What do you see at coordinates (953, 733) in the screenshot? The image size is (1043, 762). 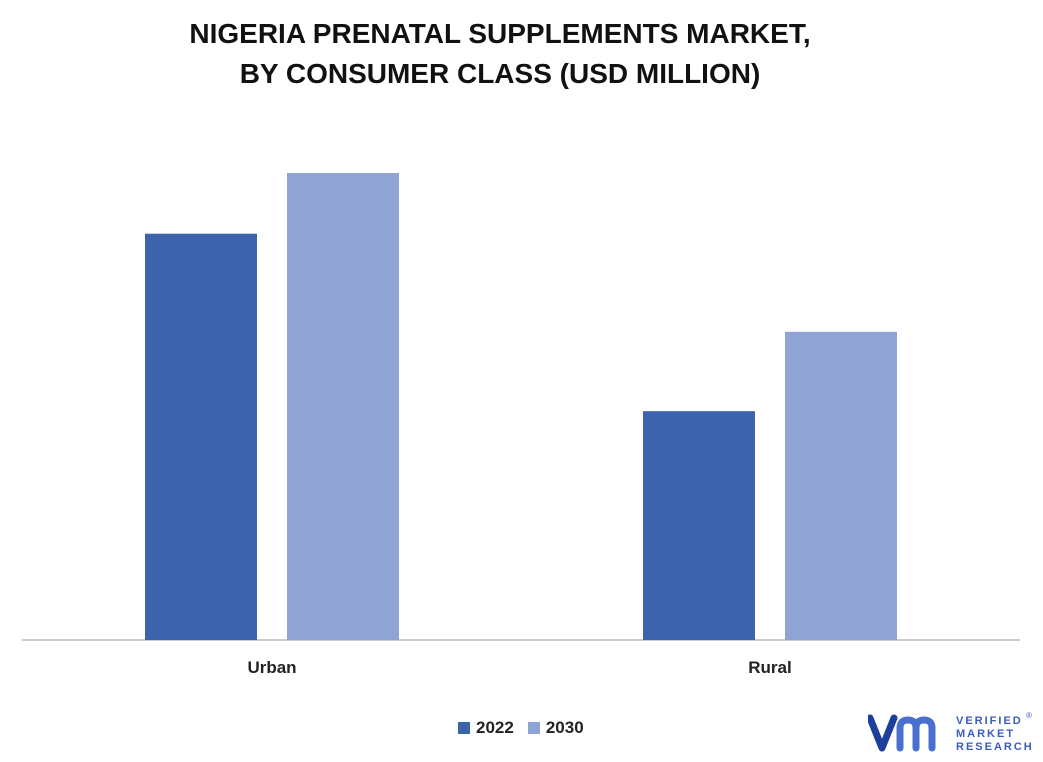 I see `brand-logo: VERIFIED MARKET RESEARCH ®` at bounding box center [953, 733].